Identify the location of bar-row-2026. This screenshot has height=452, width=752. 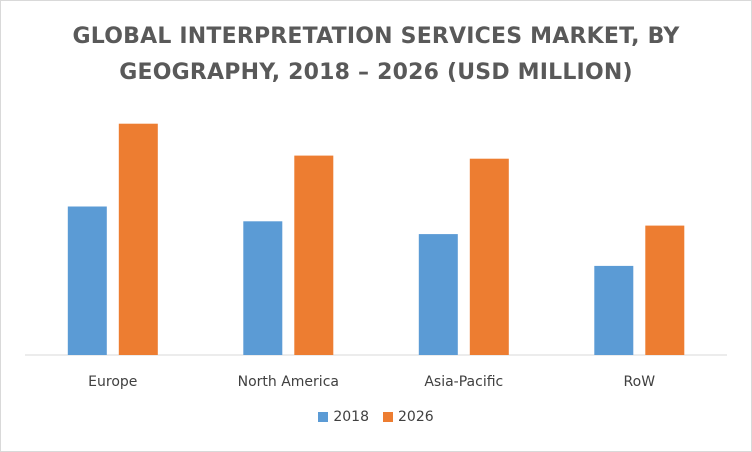
(665, 290).